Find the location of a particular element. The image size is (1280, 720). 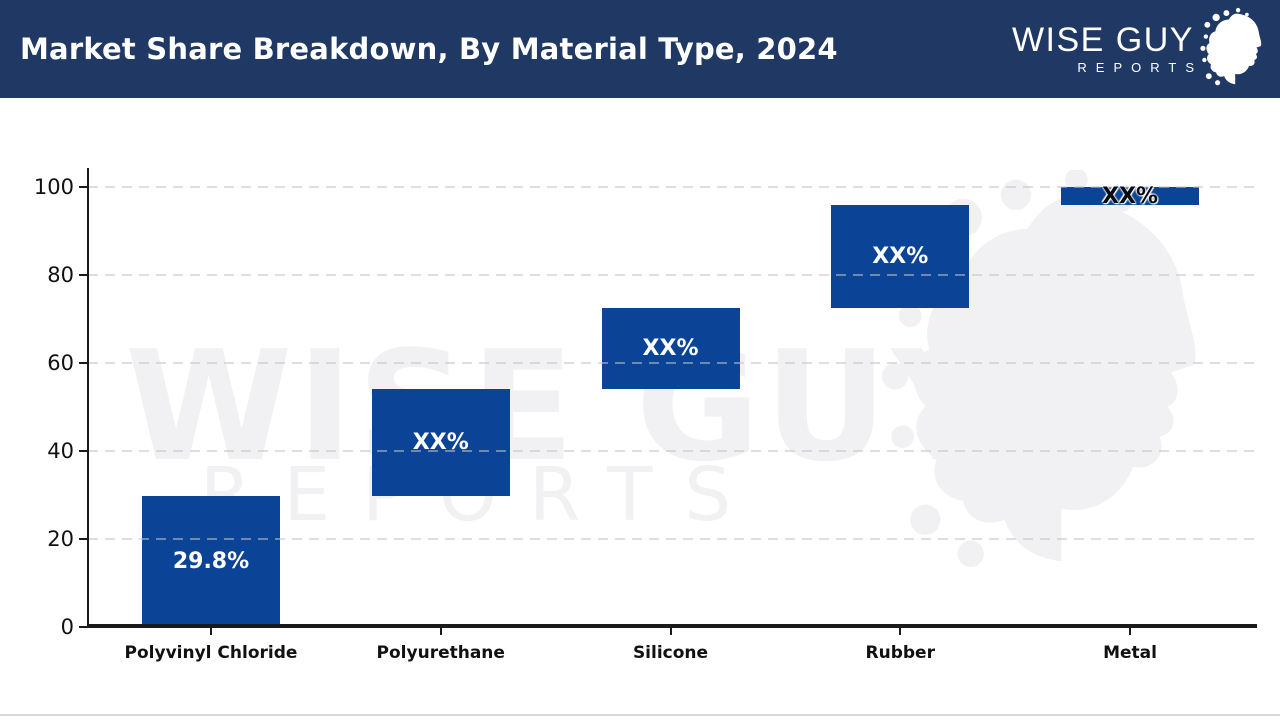

x-category-label: Polyurethane is located at coordinates (440, 653).